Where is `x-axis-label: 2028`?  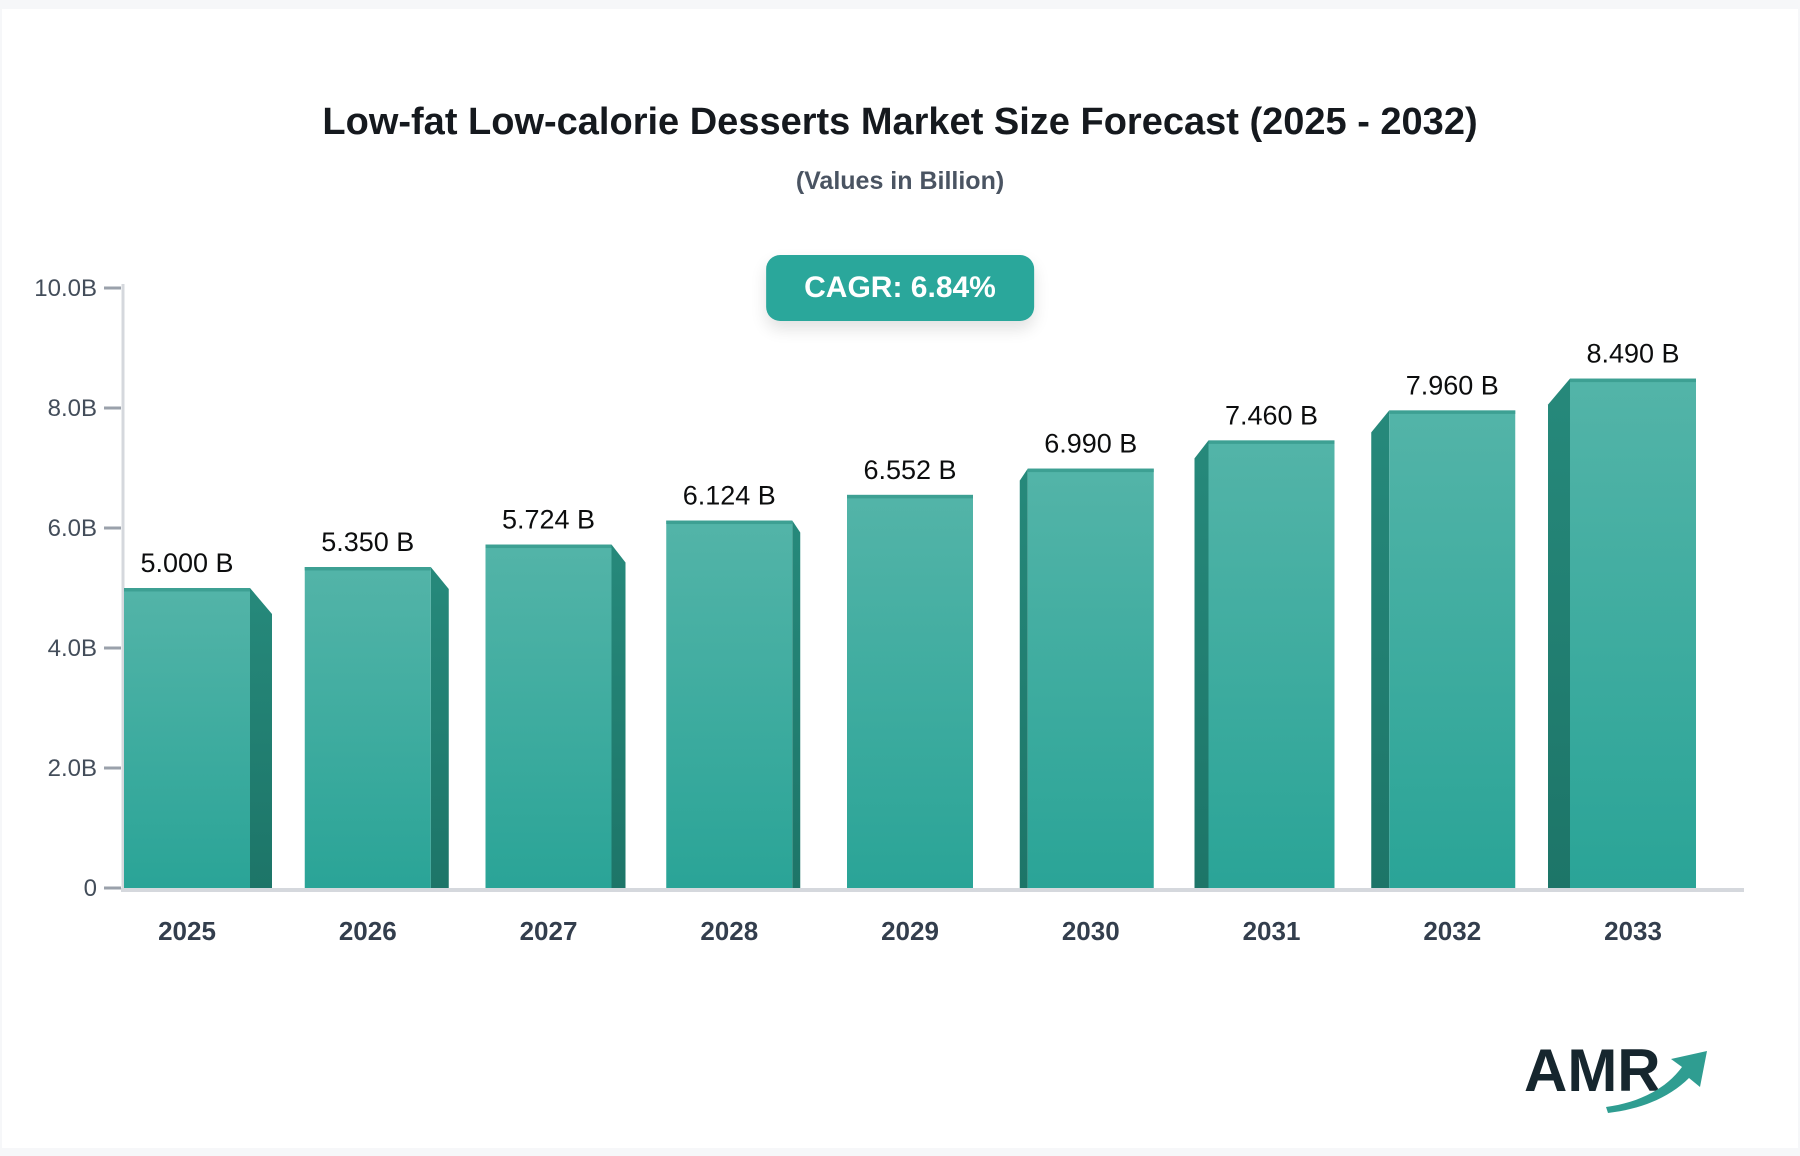
x-axis-label: 2028 is located at coordinates (729, 931).